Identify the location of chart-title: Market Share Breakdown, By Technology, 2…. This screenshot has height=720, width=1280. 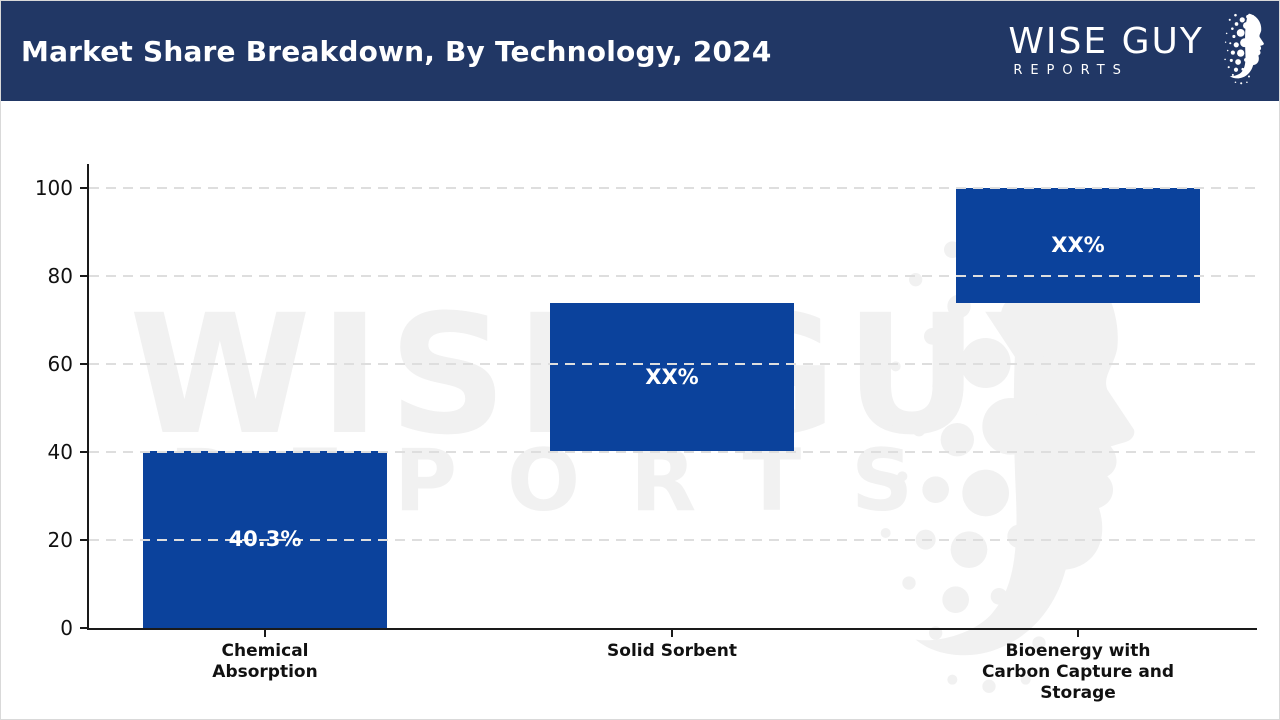
(396, 51).